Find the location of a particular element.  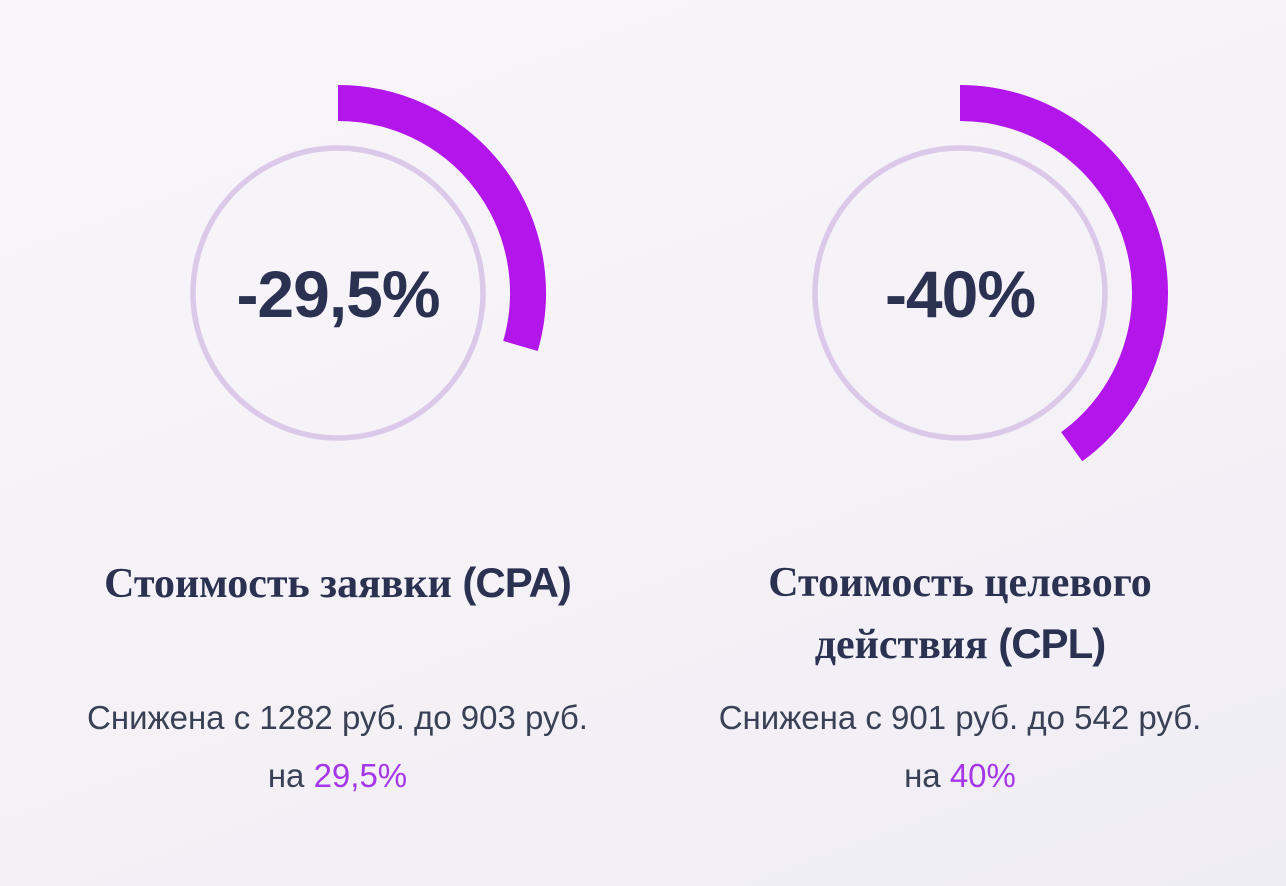

title-text: действия is located at coordinates (901, 644).